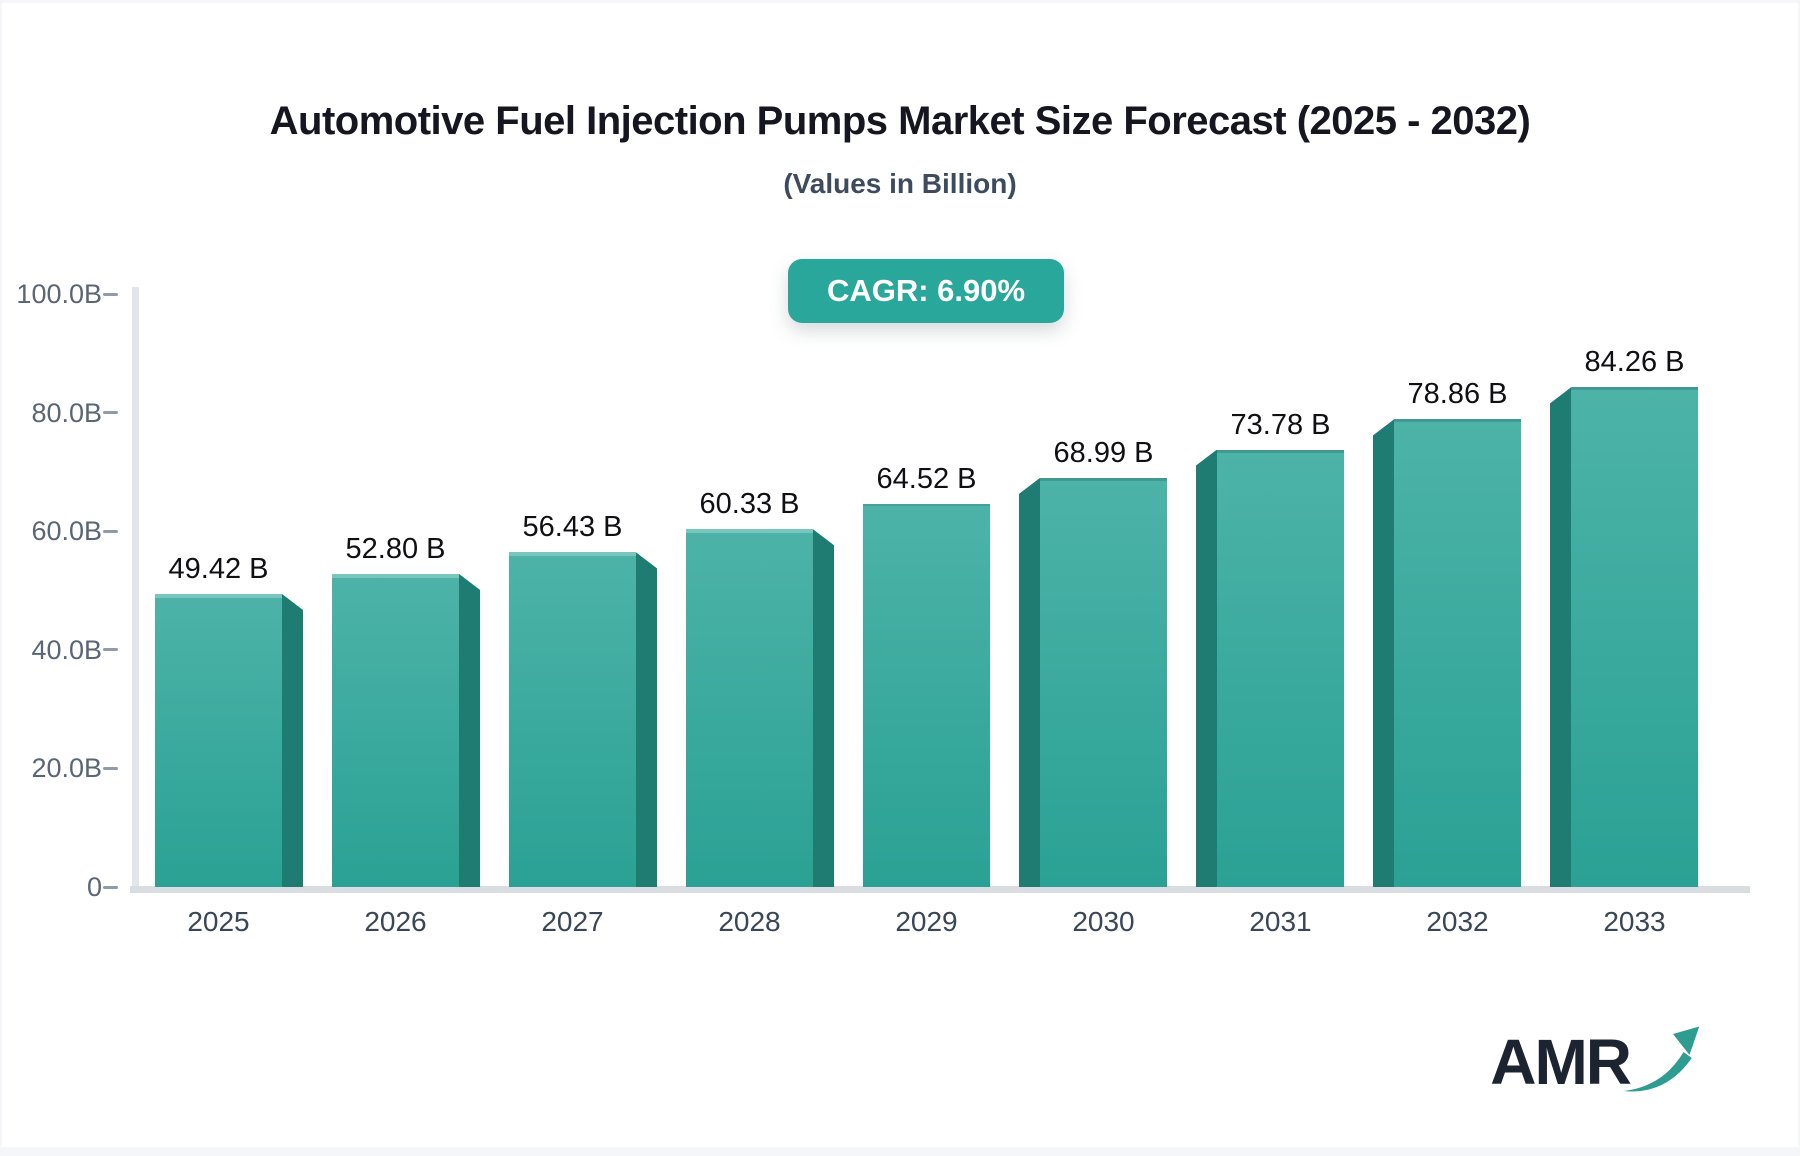  Describe the element at coordinates (1561, 1062) in the screenshot. I see `amr-logo-text: AMR` at that location.